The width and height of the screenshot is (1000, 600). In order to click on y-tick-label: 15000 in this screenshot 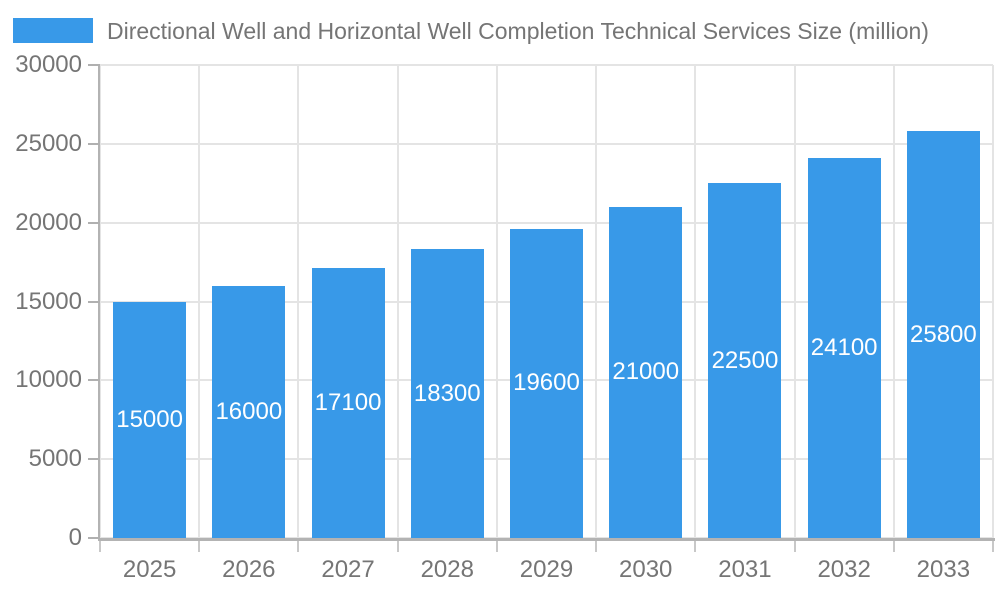, I will do `click(48, 301)`.